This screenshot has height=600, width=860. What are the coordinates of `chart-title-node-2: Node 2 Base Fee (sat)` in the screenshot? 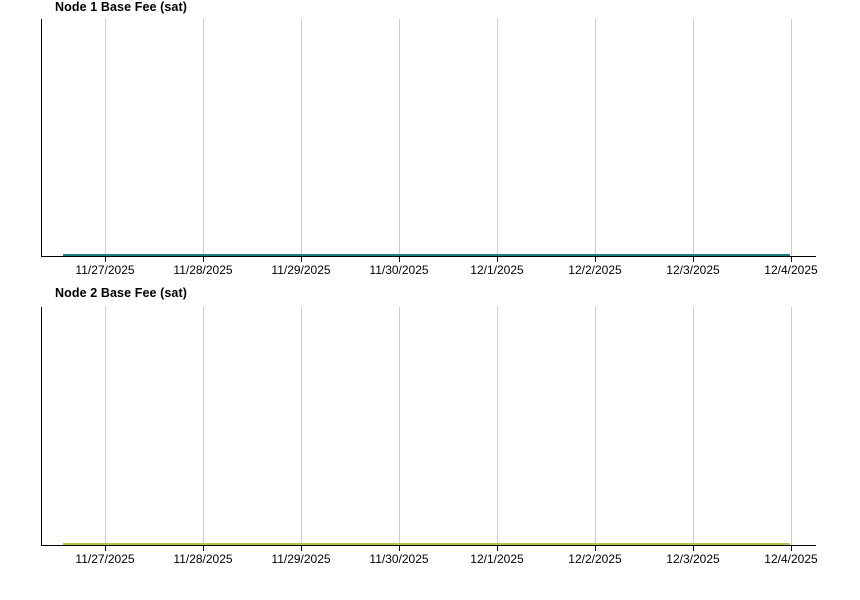 It's located at (121, 293).